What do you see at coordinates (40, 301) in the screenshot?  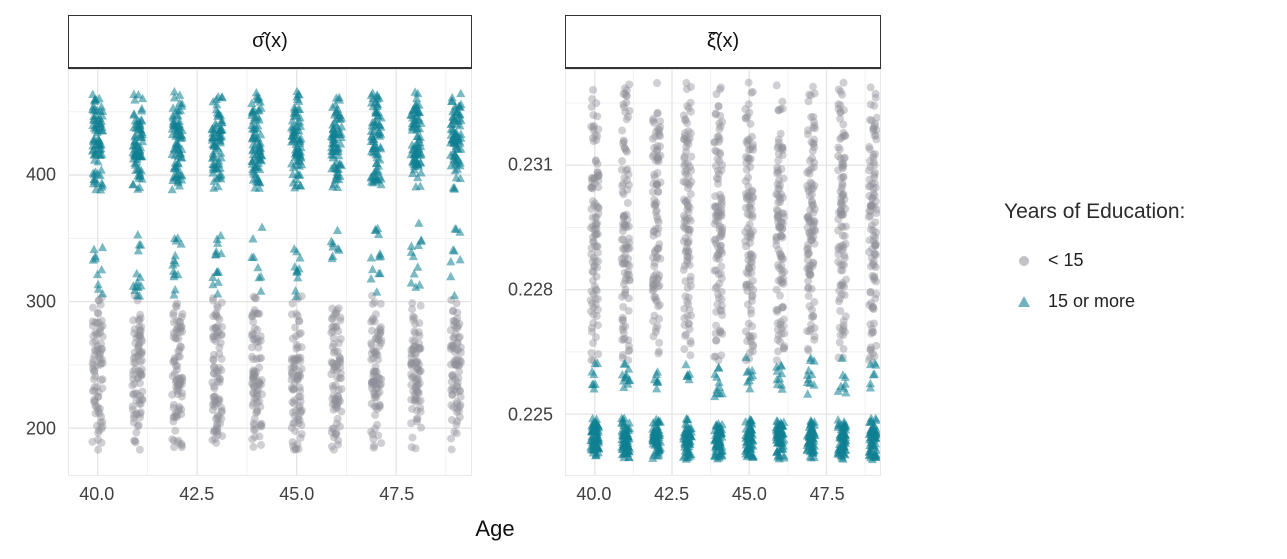 I see `y-tick-label: 300` at bounding box center [40, 301].